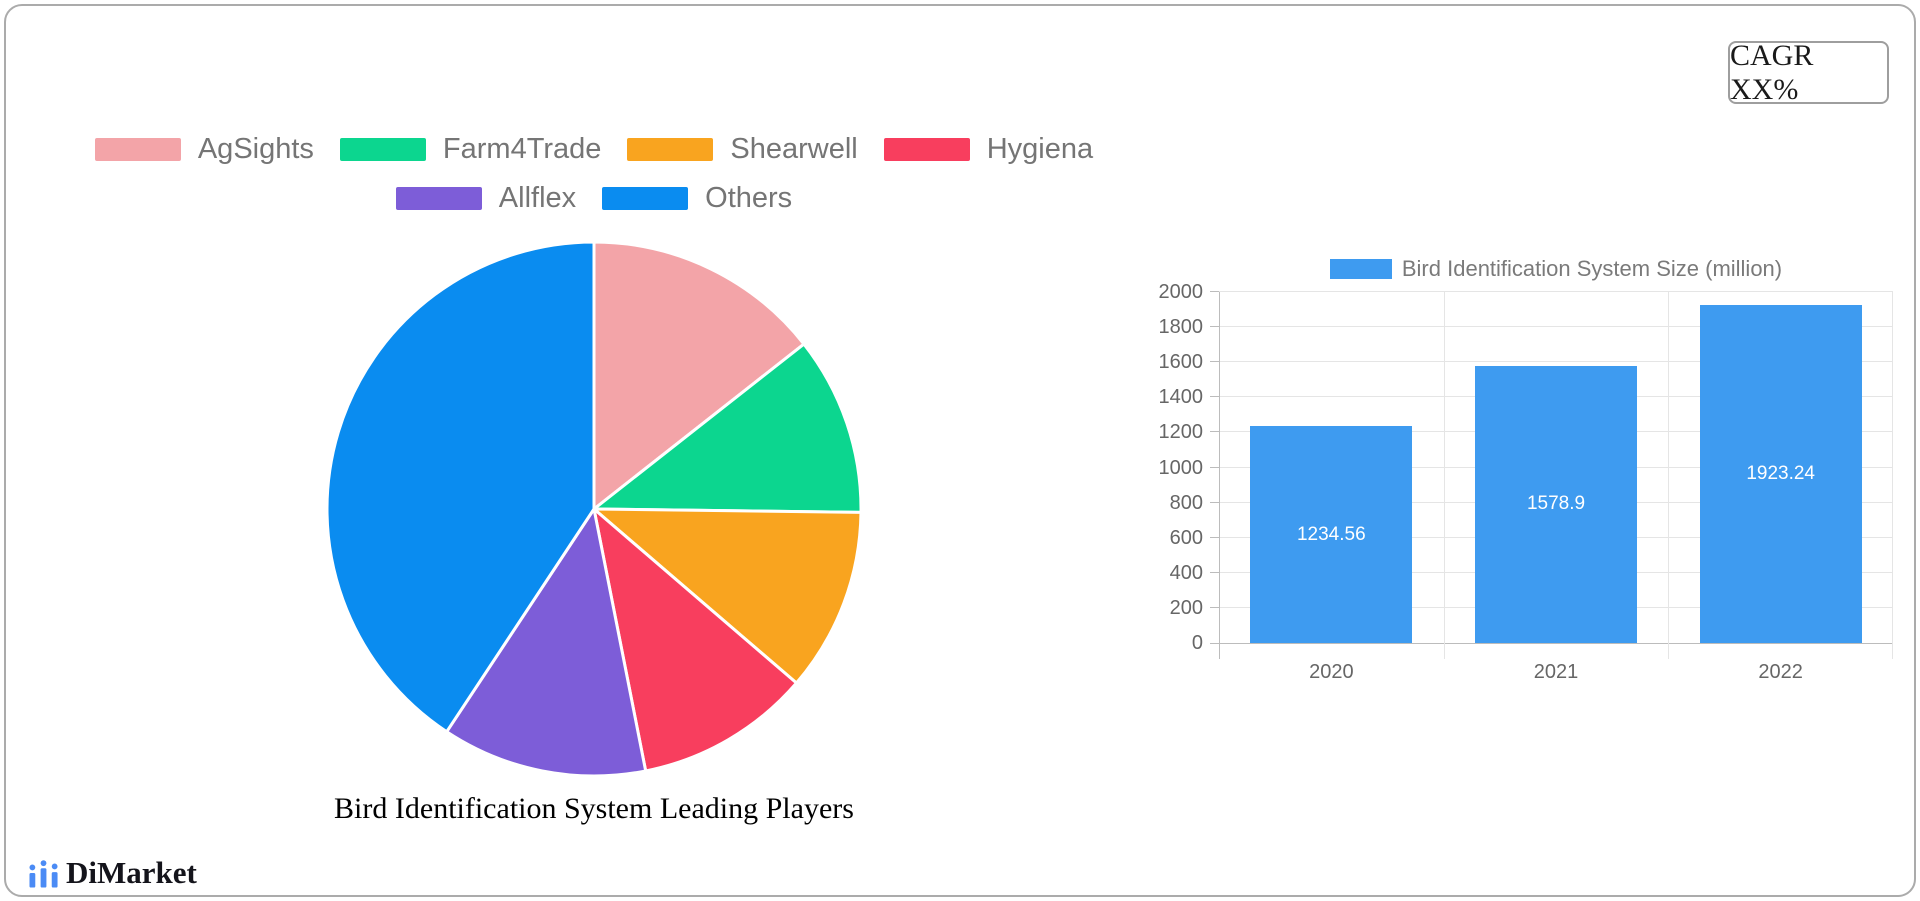  I want to click on pie-legend-item-others: Others, so click(697, 198).